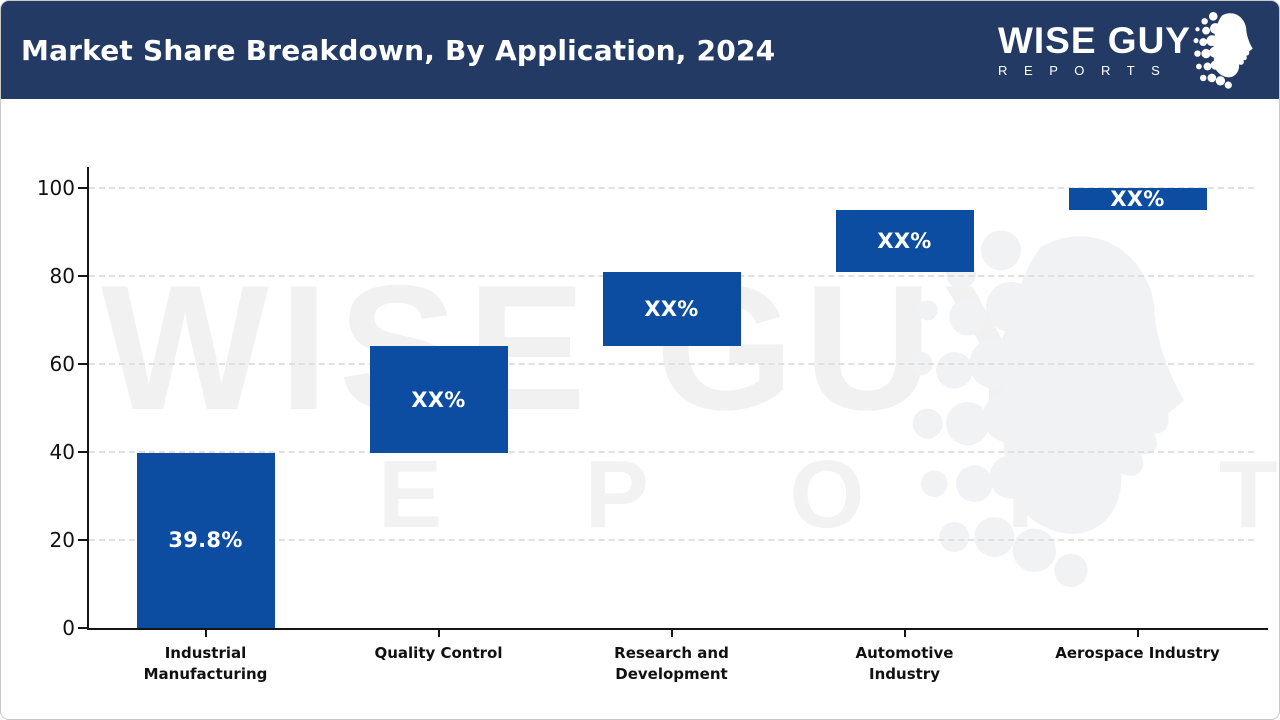 The image size is (1280, 720). I want to click on logo-text: WISE GUY R E P O R T S, so click(1094, 50).